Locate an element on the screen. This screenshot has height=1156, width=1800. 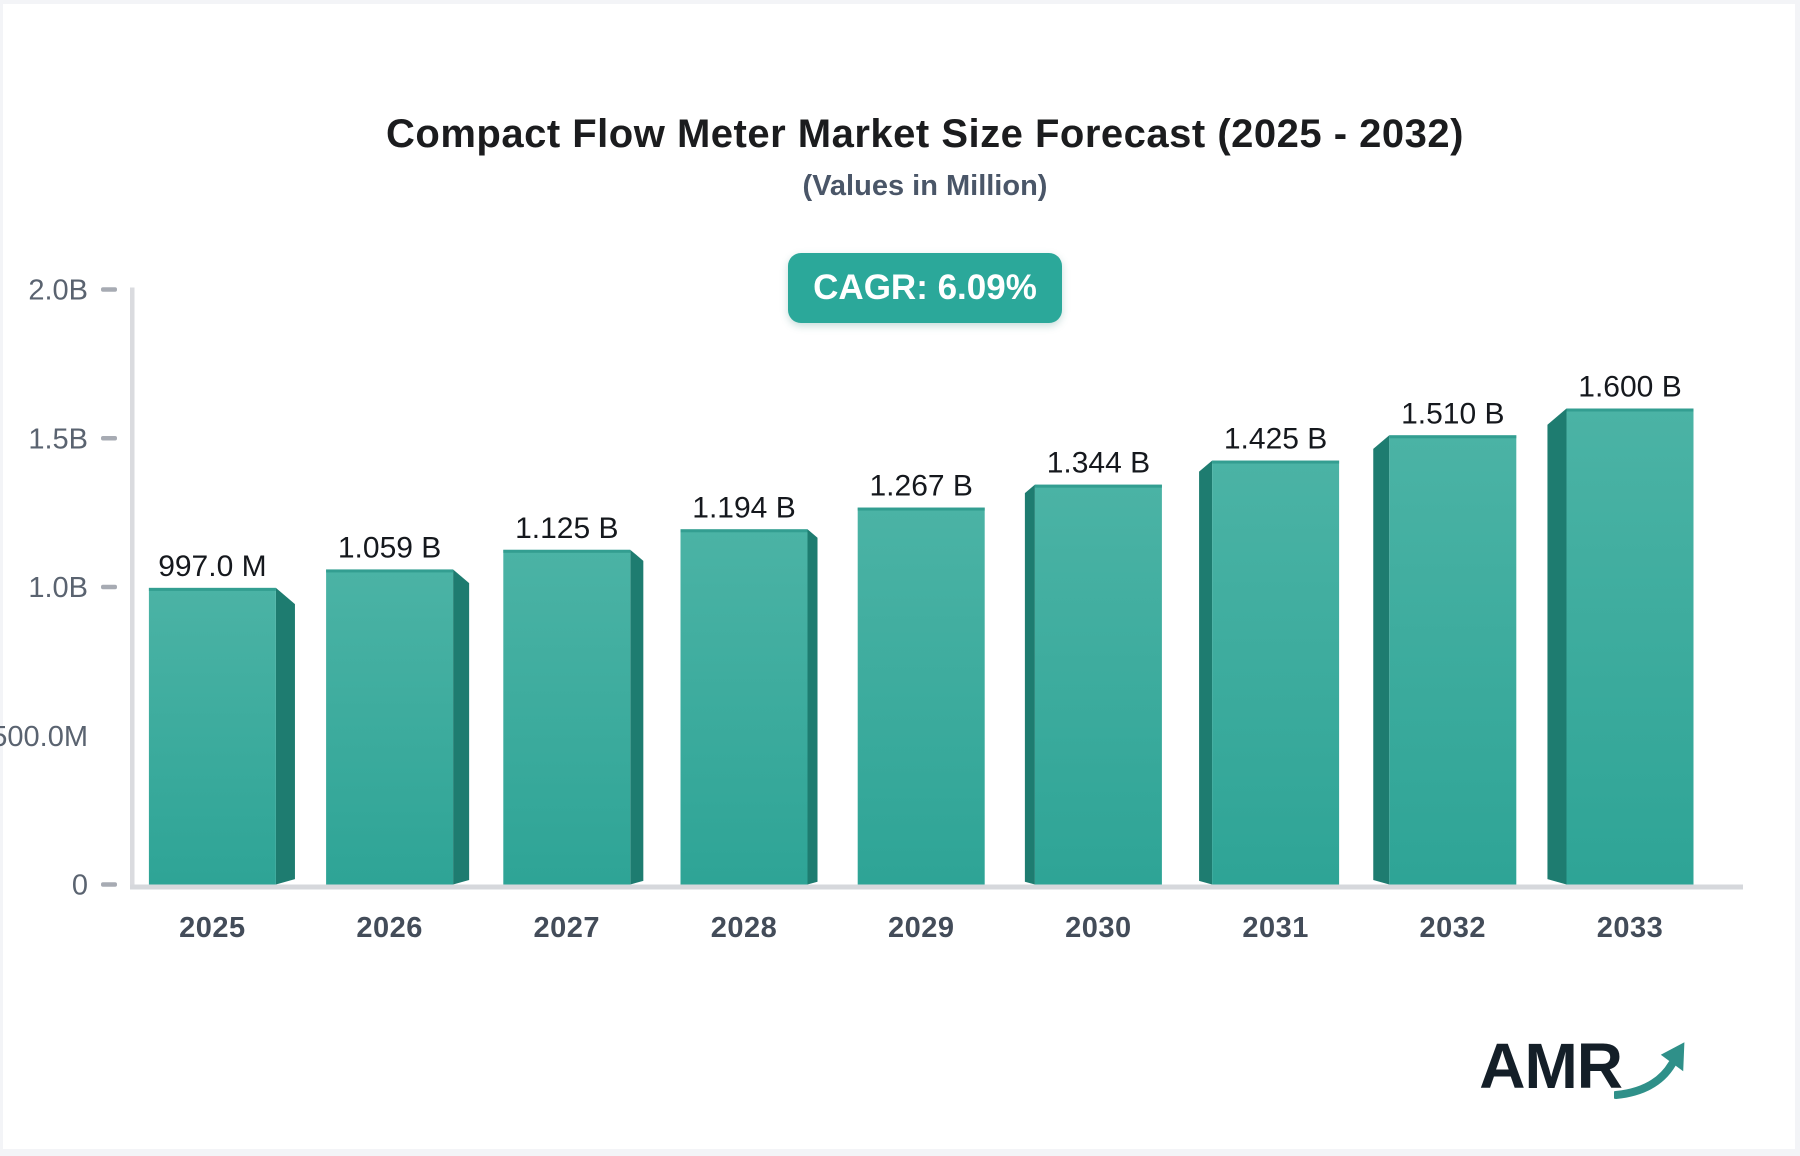
x-axis-label: 2033 is located at coordinates (1630, 928).